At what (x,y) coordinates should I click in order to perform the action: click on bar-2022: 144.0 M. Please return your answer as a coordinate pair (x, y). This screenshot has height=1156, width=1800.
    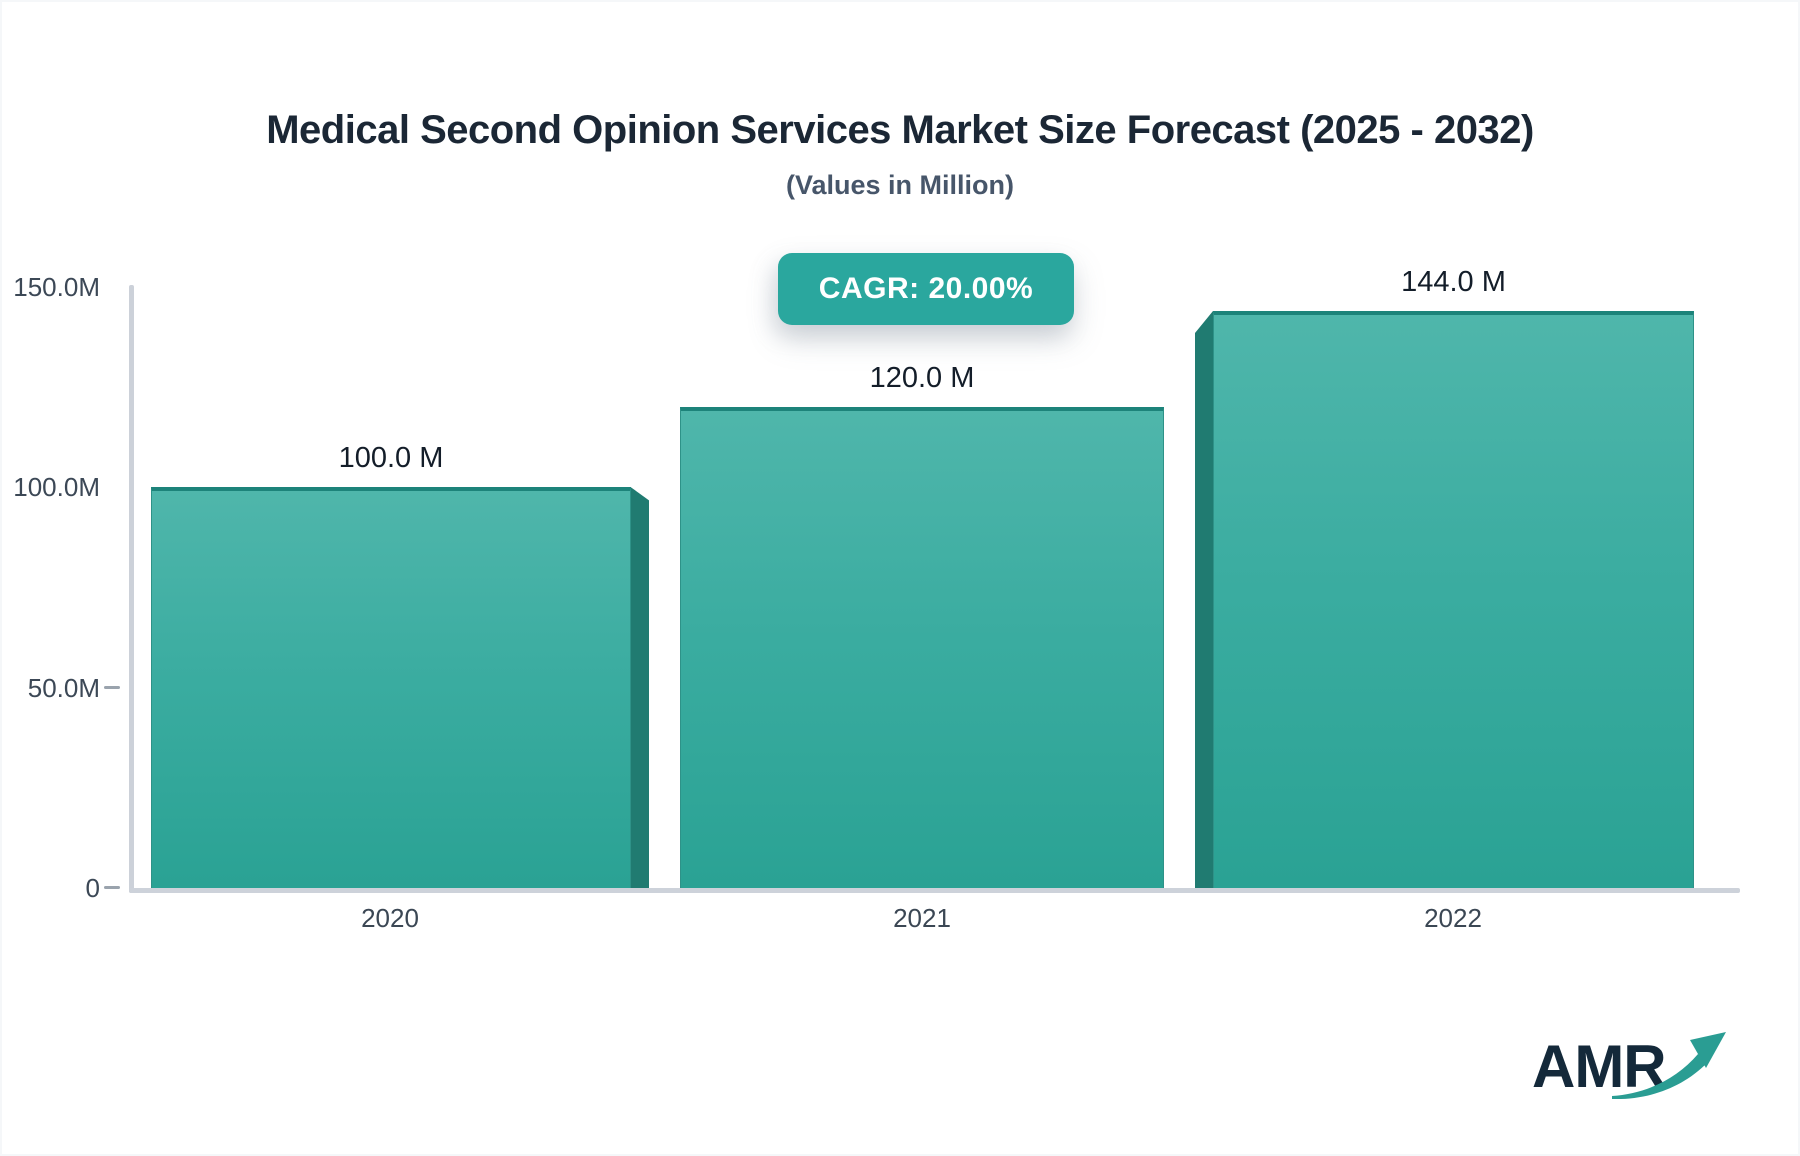
    Looking at the image, I should click on (1444, 577).